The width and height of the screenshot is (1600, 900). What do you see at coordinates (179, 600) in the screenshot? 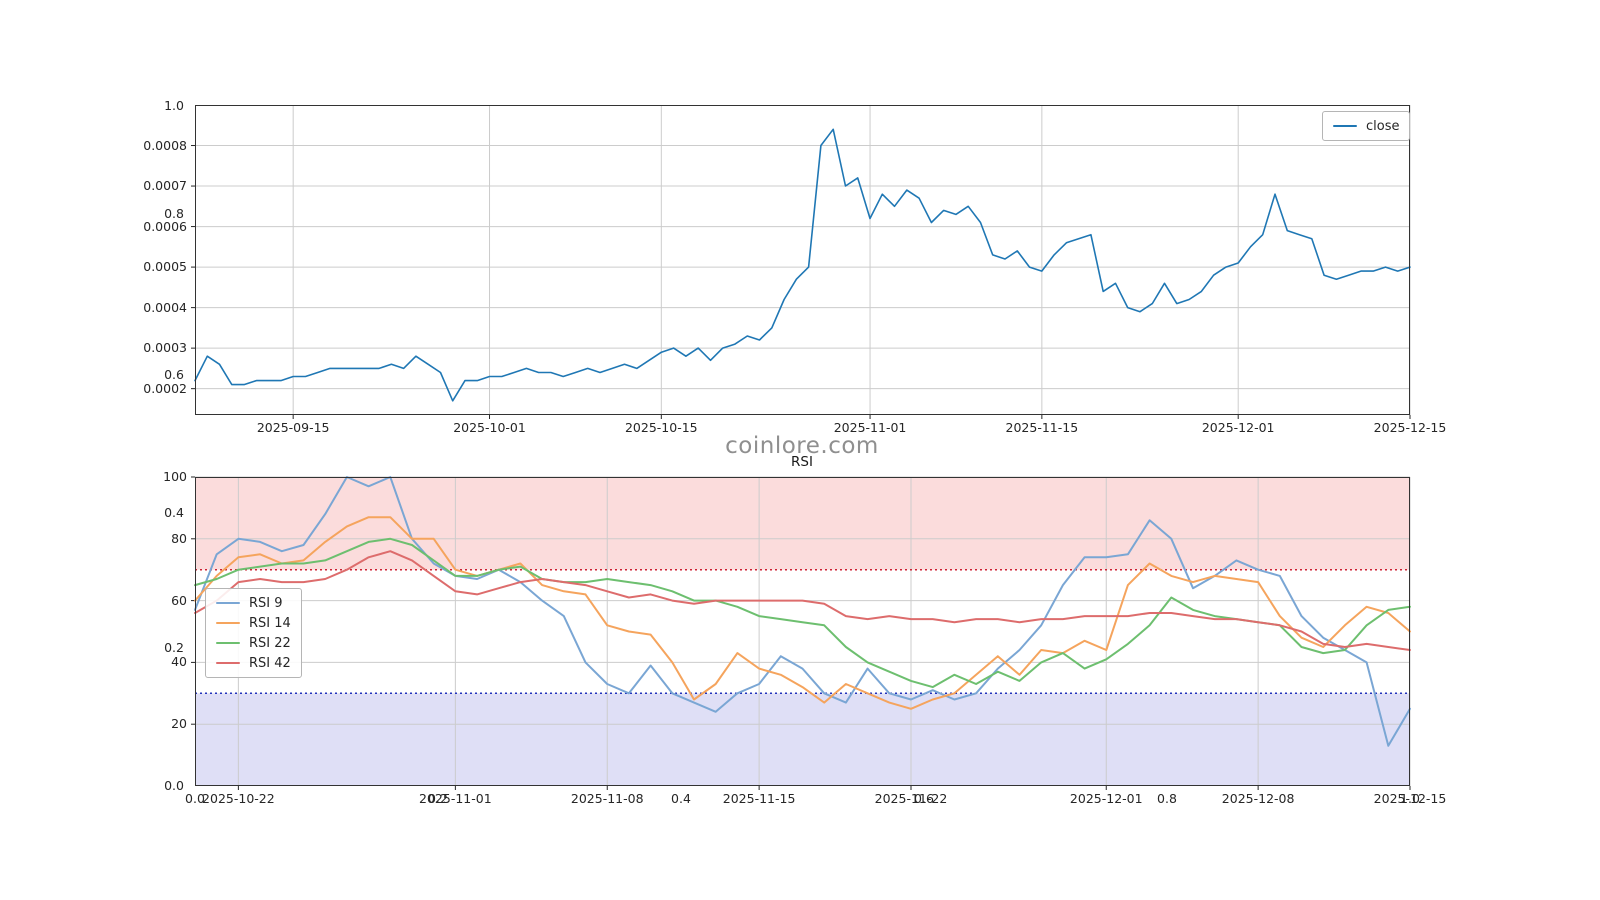
I see `y-tick-label: 60` at bounding box center [179, 600].